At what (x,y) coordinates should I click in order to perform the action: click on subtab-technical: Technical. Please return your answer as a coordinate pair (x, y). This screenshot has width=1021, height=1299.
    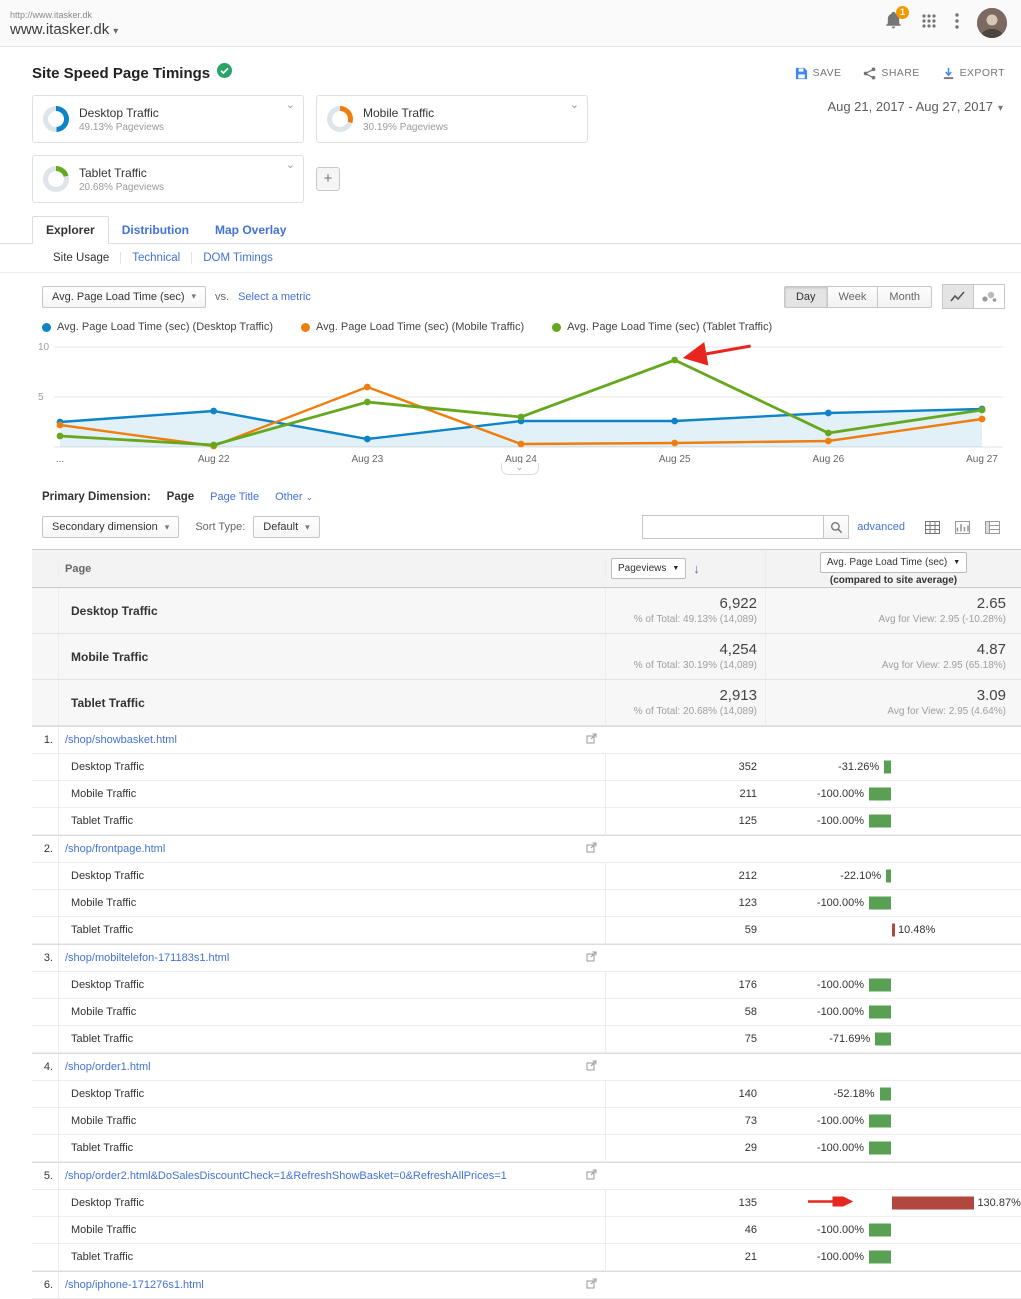
    Looking at the image, I should click on (155, 258).